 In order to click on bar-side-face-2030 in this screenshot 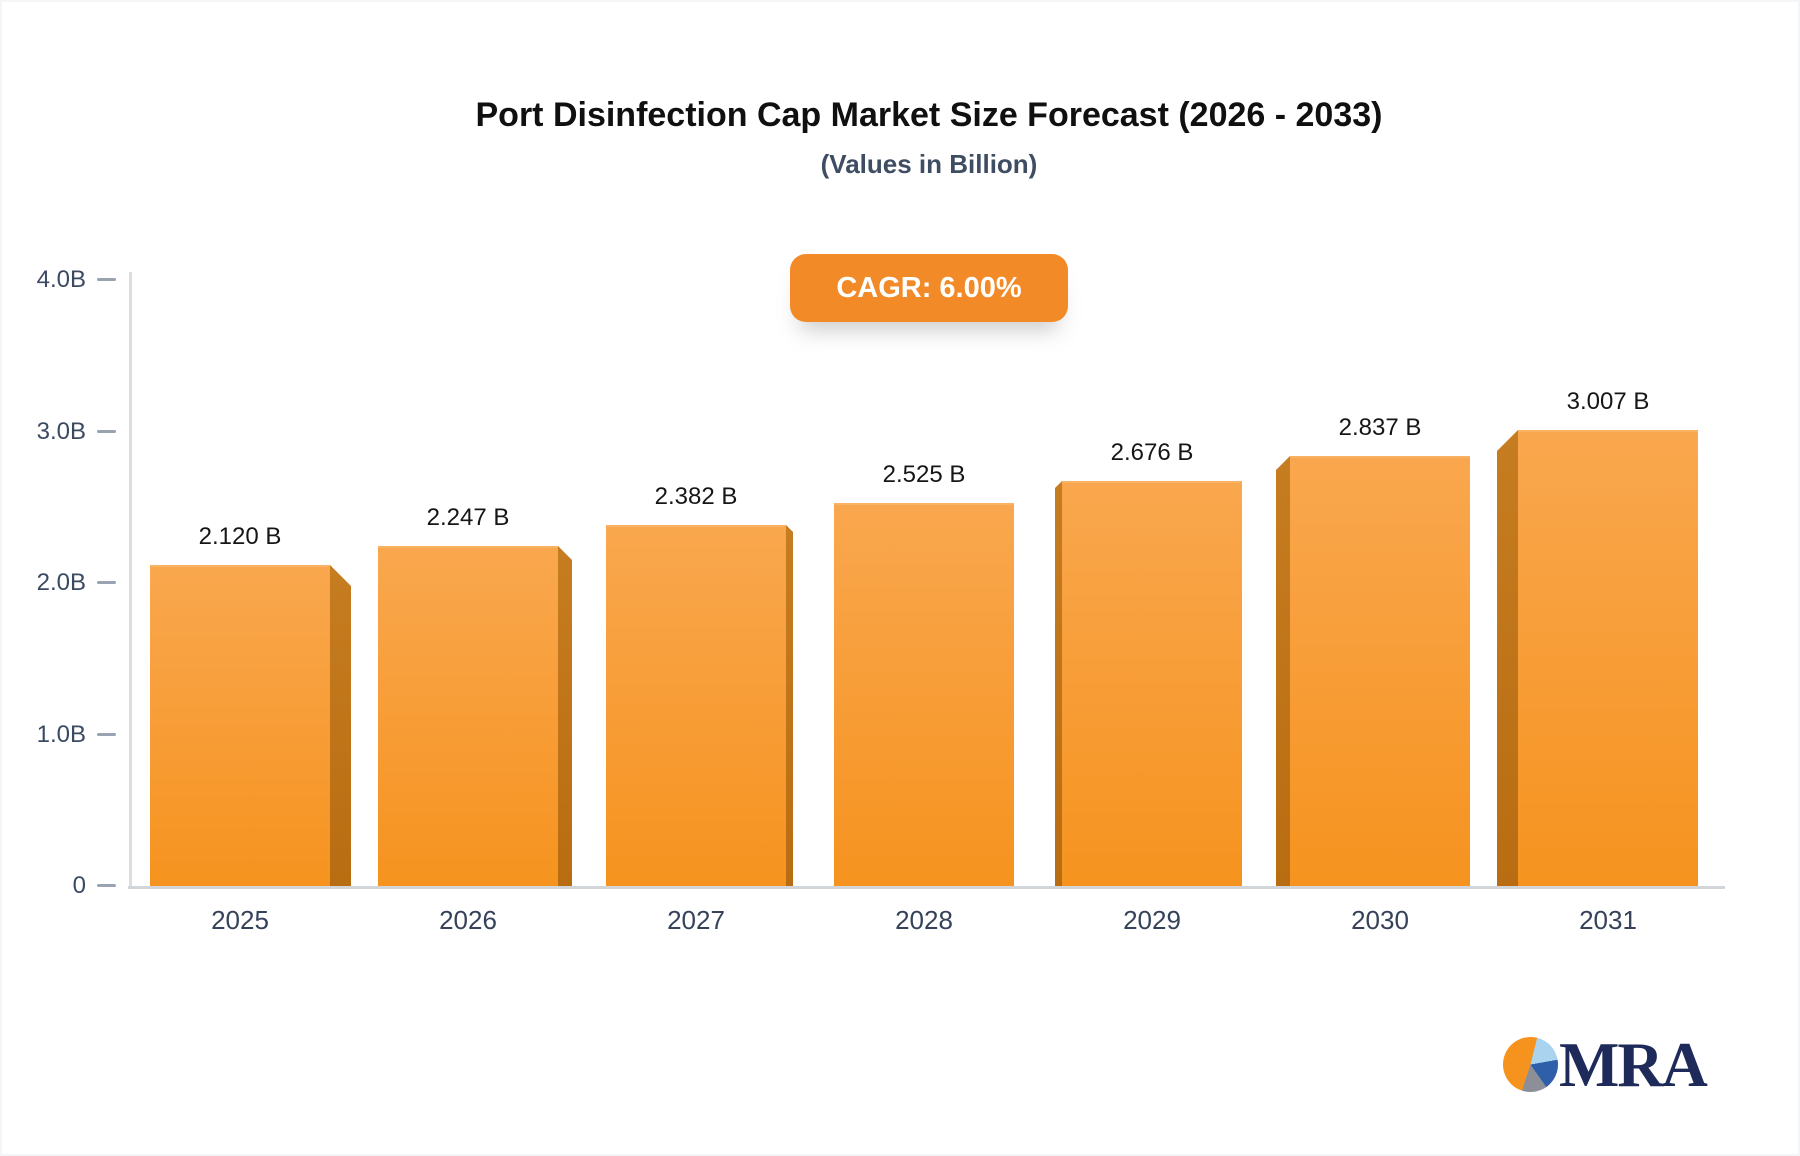, I will do `click(1283, 671)`.